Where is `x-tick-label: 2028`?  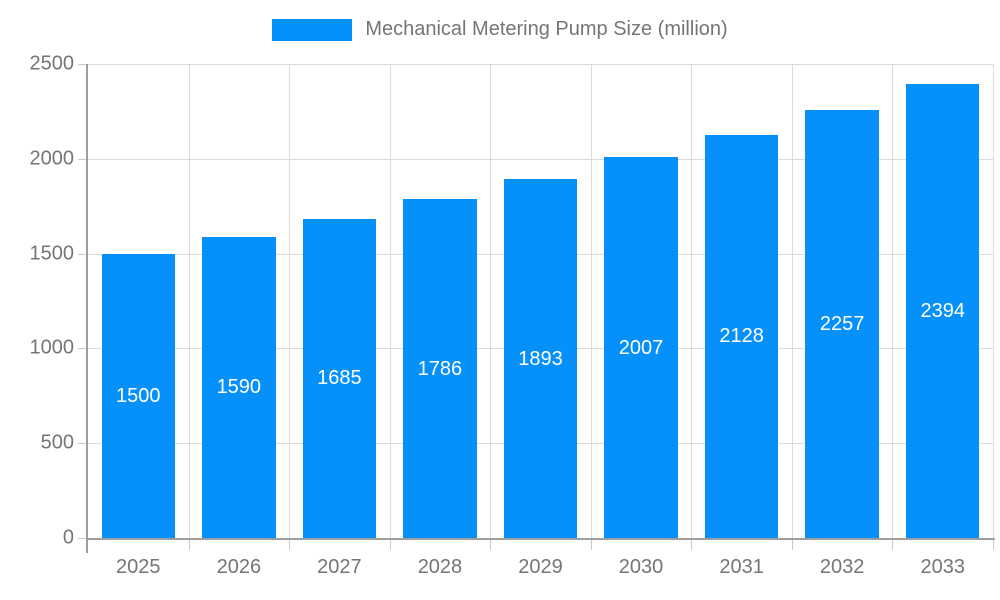 x-tick-label: 2028 is located at coordinates (440, 567).